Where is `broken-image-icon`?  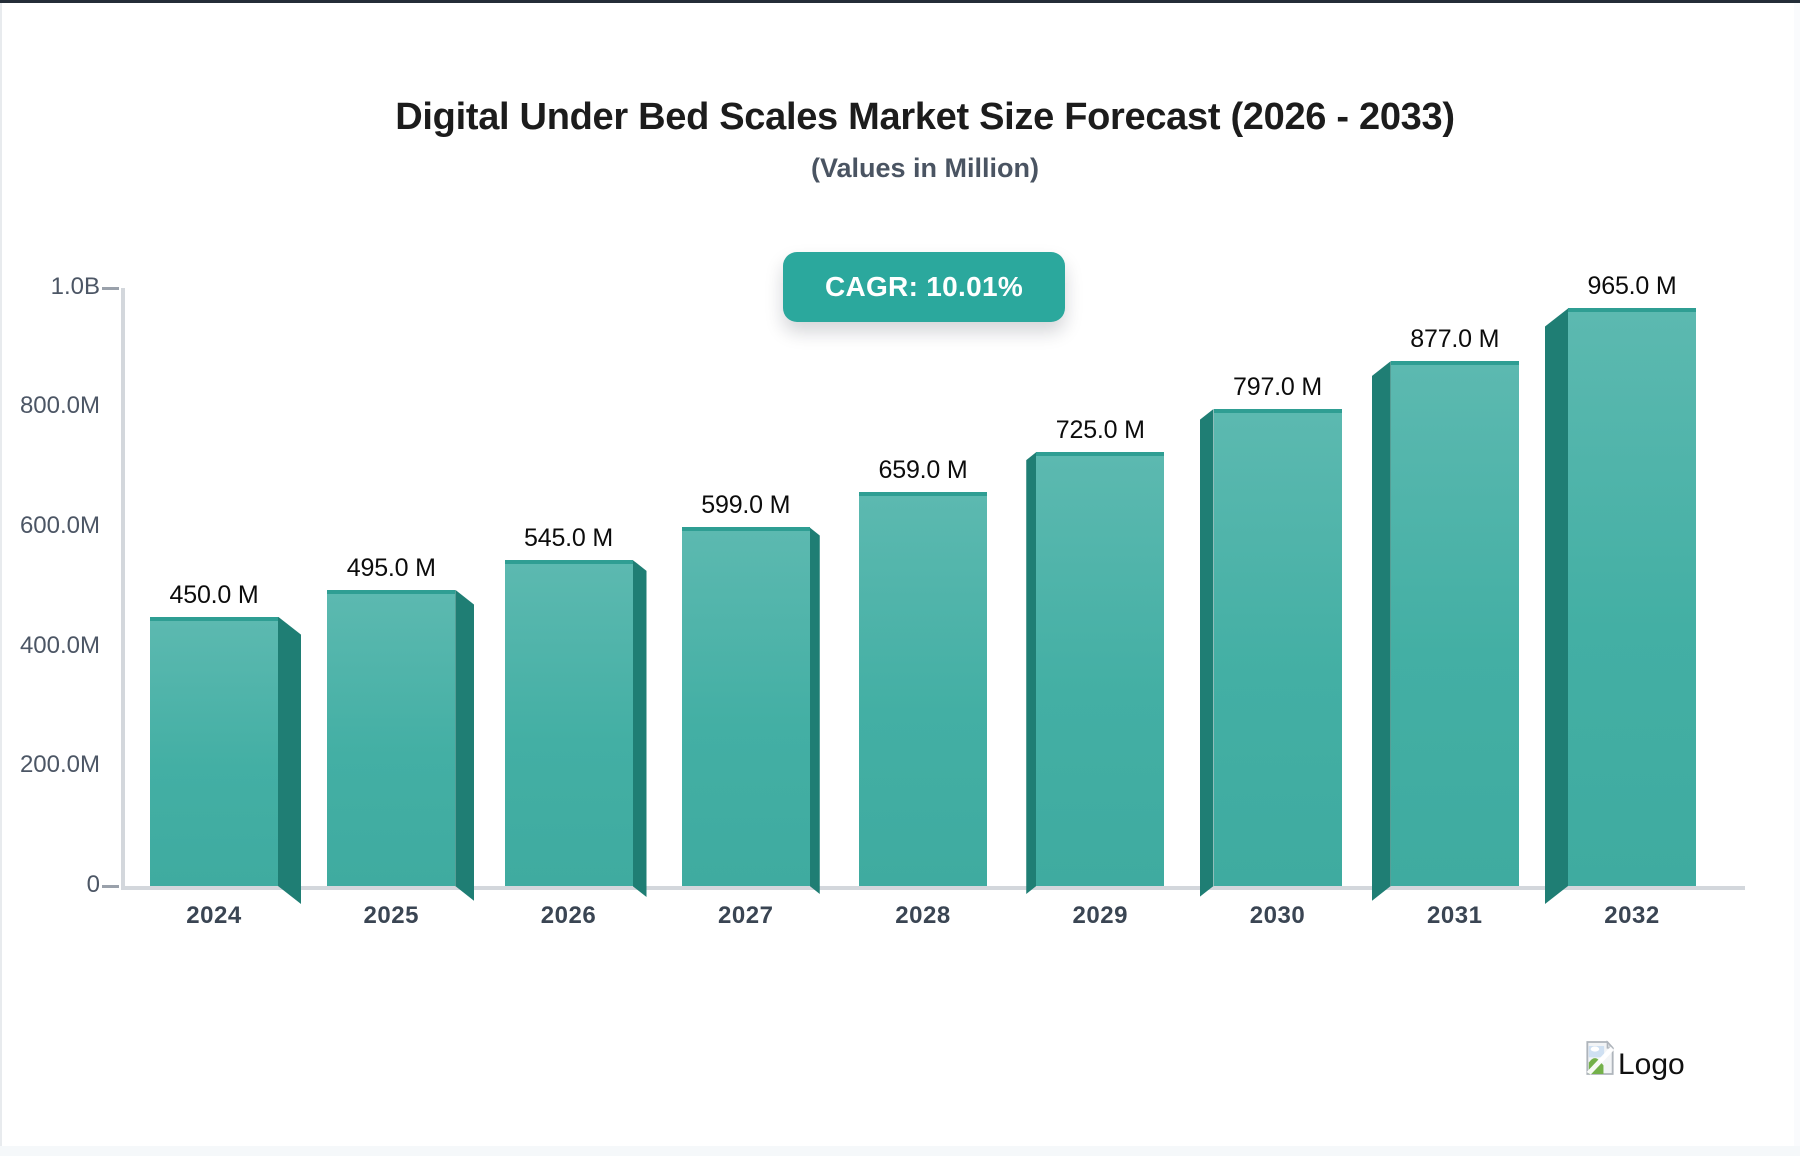
broken-image-icon is located at coordinates (1600, 1060).